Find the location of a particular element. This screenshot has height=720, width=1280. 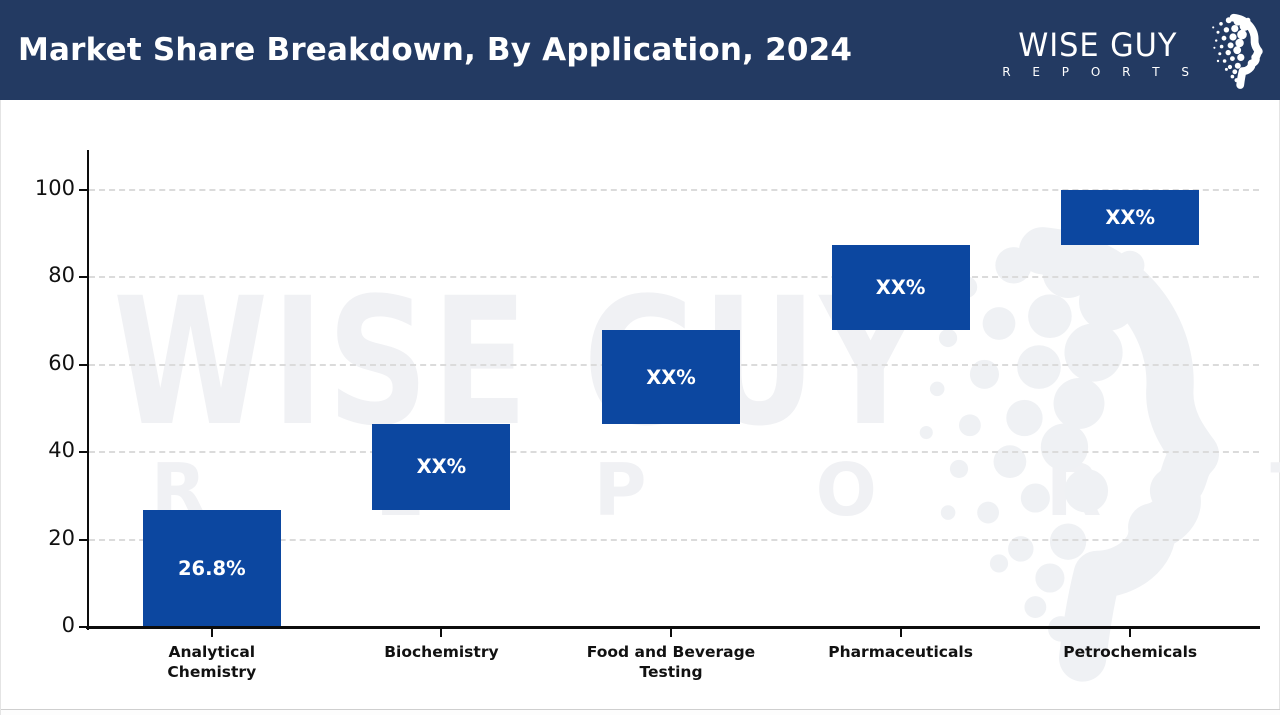

bar-segment: 26.8% is located at coordinates (211, 568).